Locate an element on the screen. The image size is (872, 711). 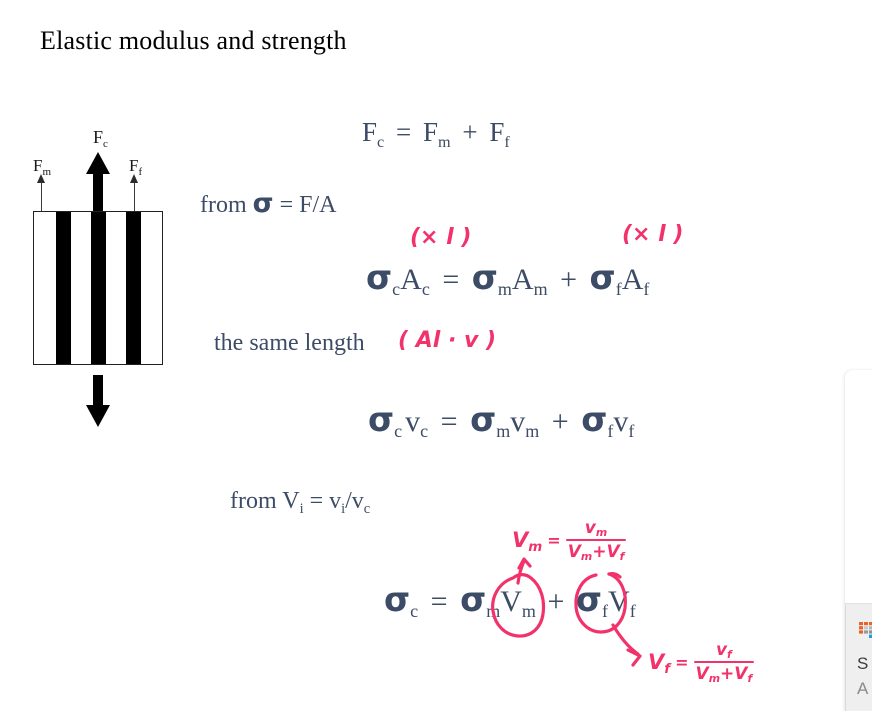
right-panel-body is located at coordinates (858, 486).